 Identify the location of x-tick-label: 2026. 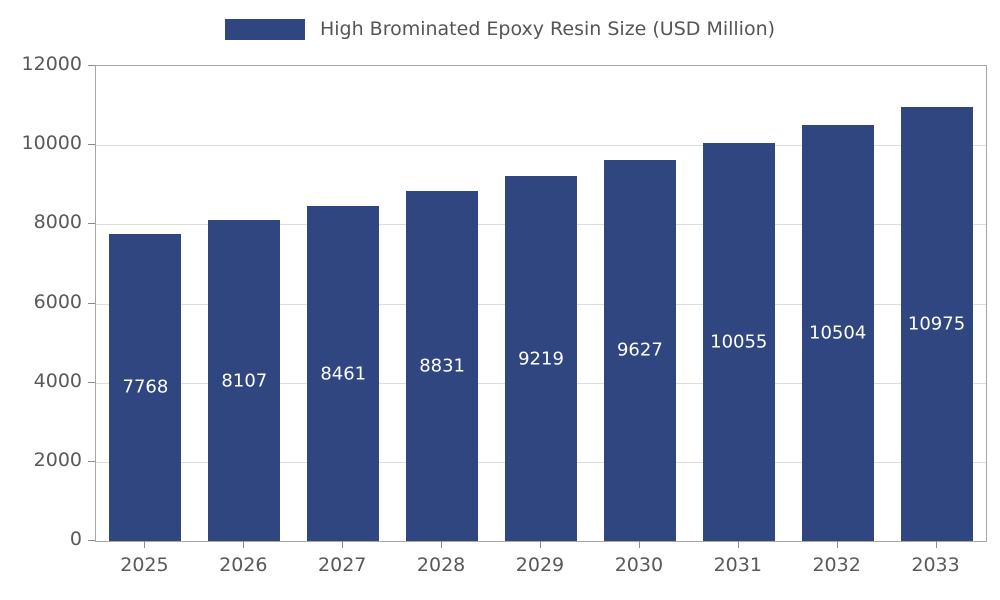
(243, 565).